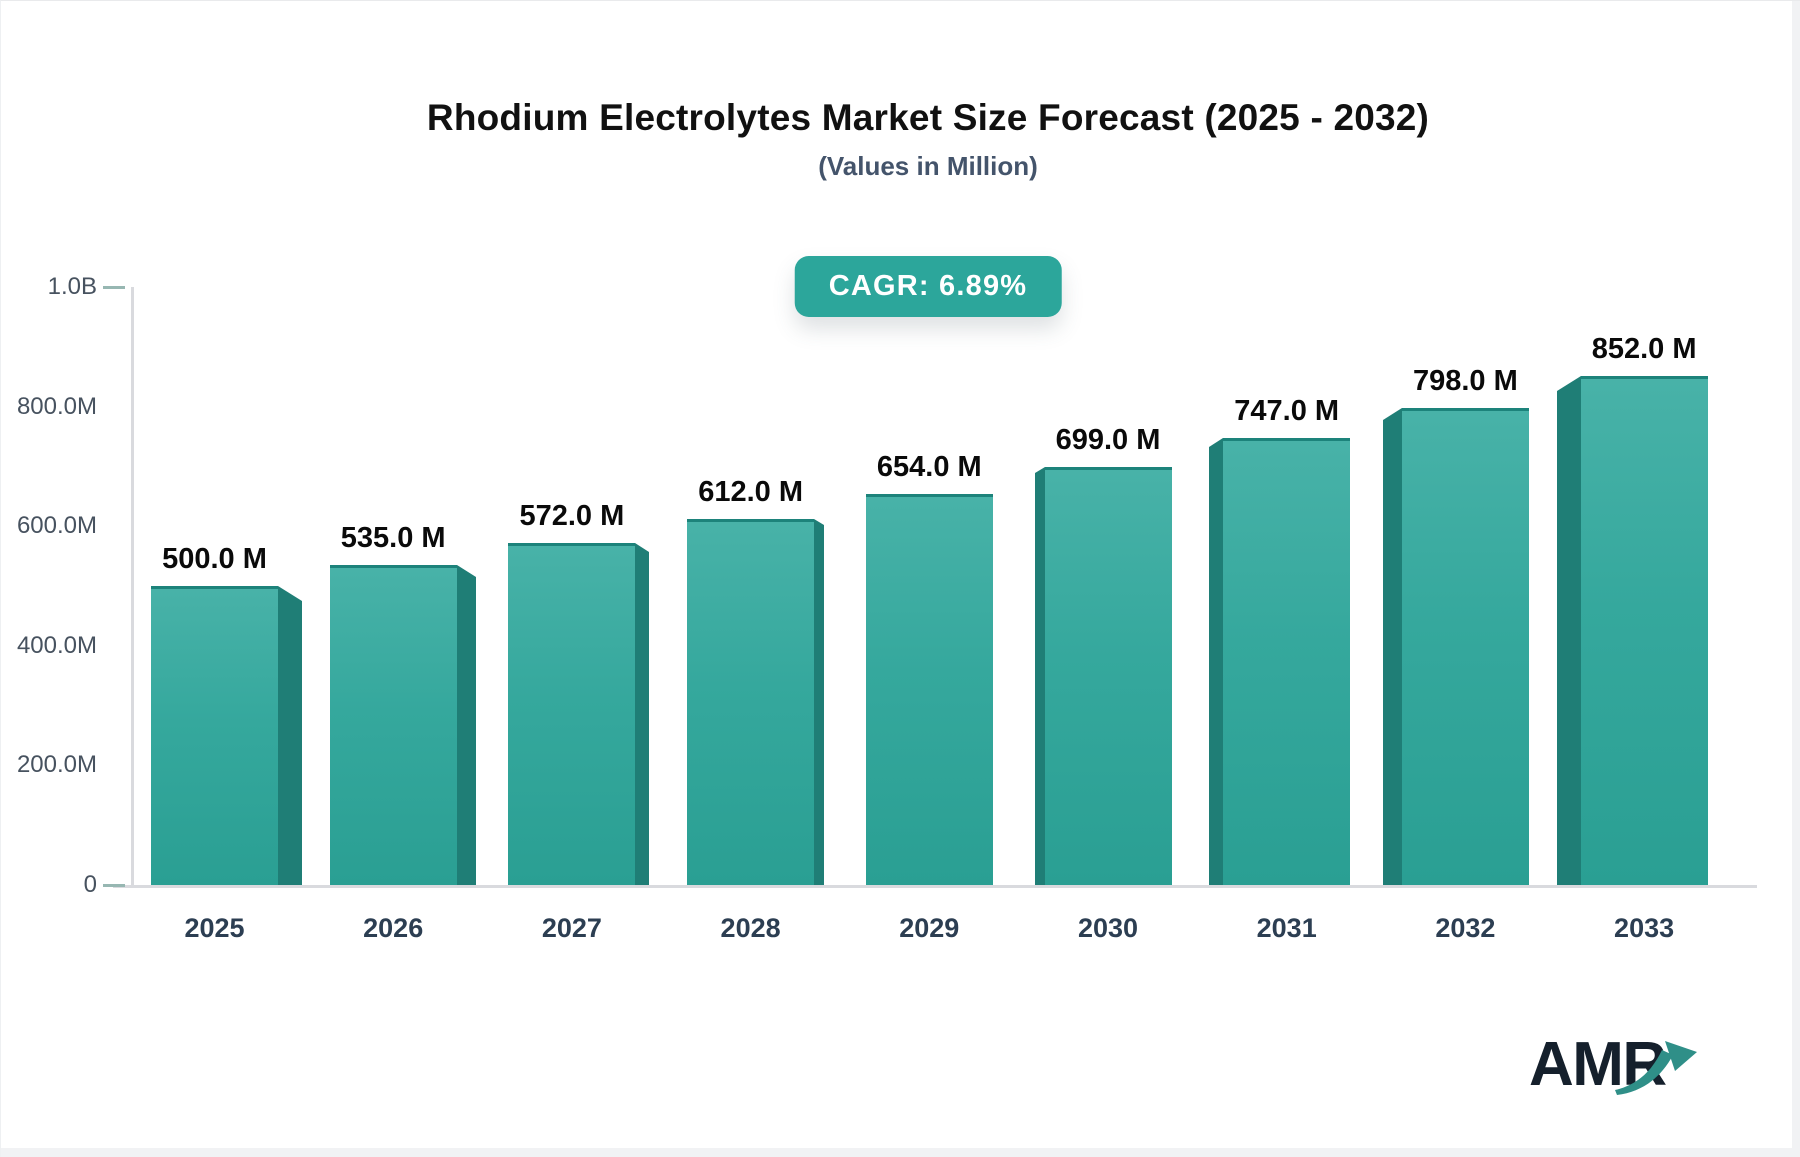  I want to click on page-subtitle: (Values in Million), so click(928, 166).